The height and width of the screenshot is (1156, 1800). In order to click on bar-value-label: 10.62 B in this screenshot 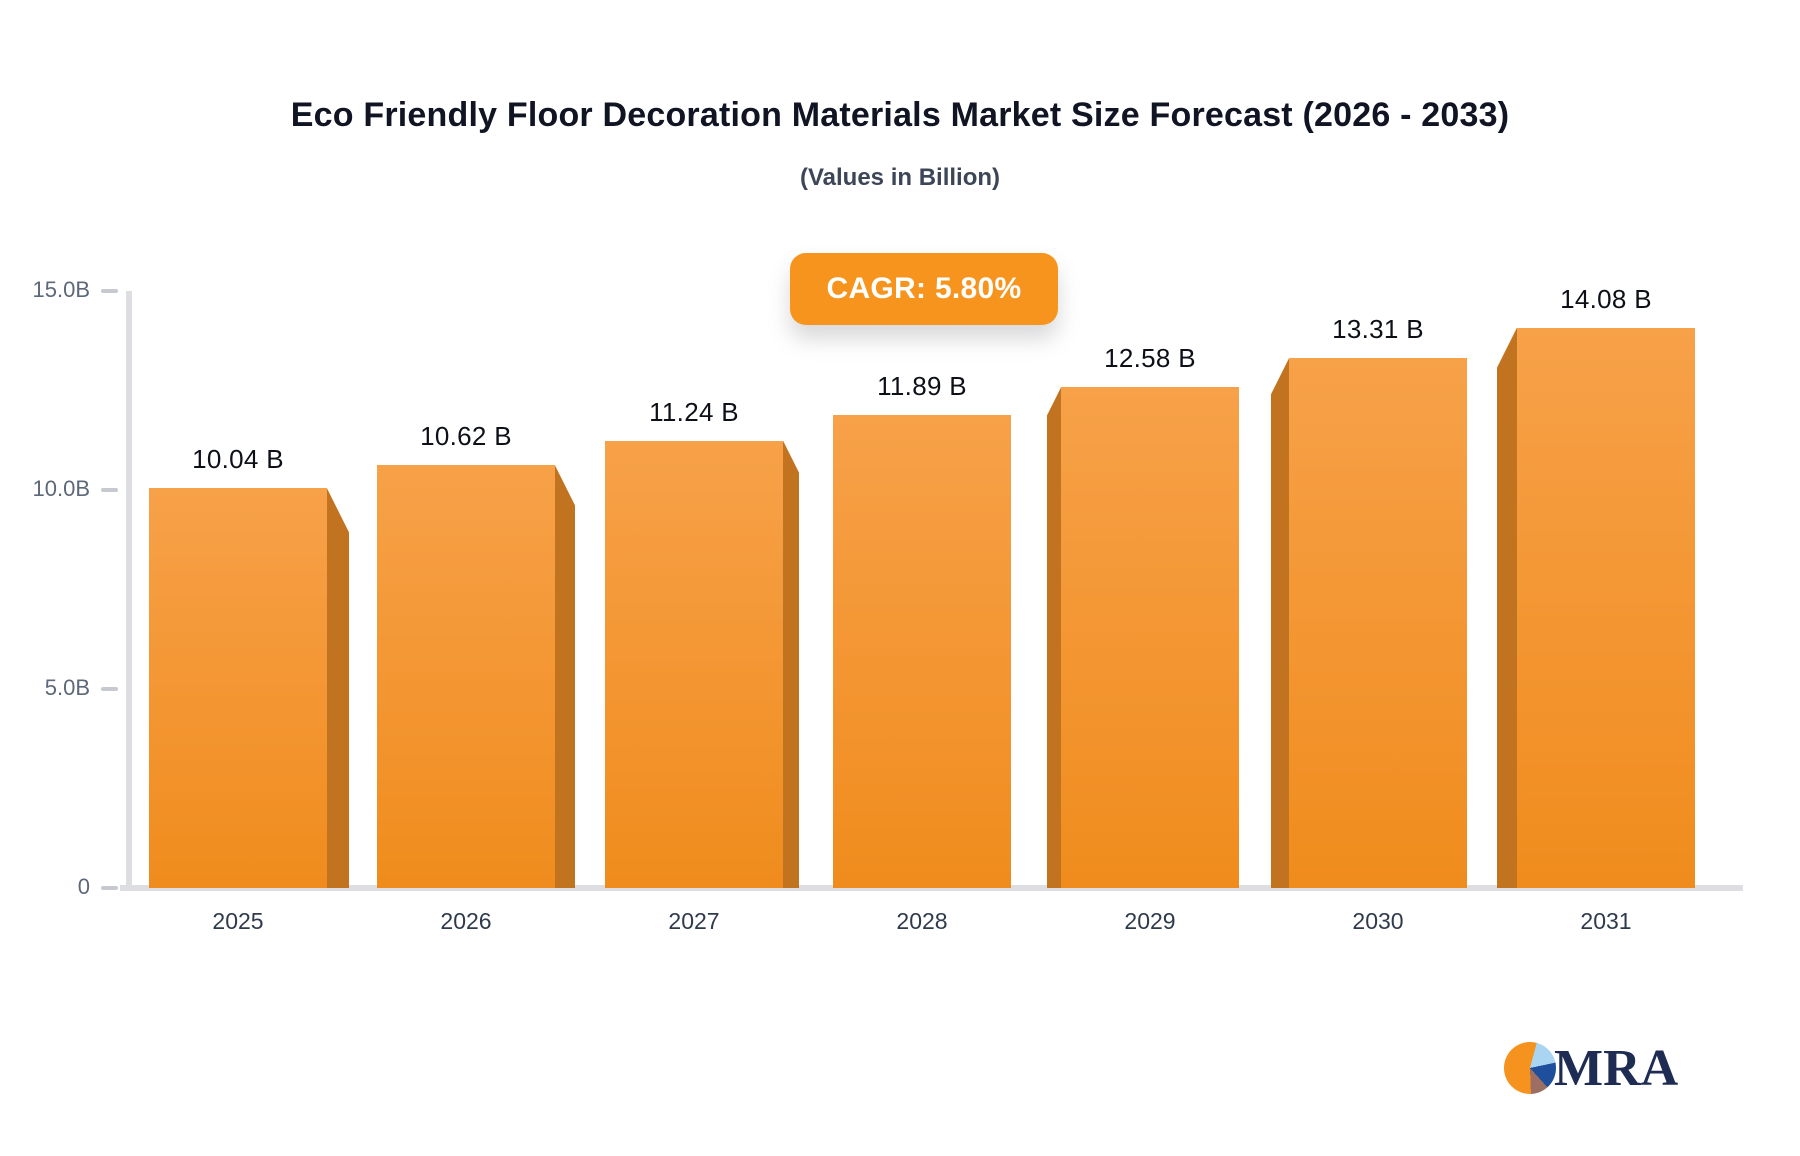, I will do `click(466, 436)`.